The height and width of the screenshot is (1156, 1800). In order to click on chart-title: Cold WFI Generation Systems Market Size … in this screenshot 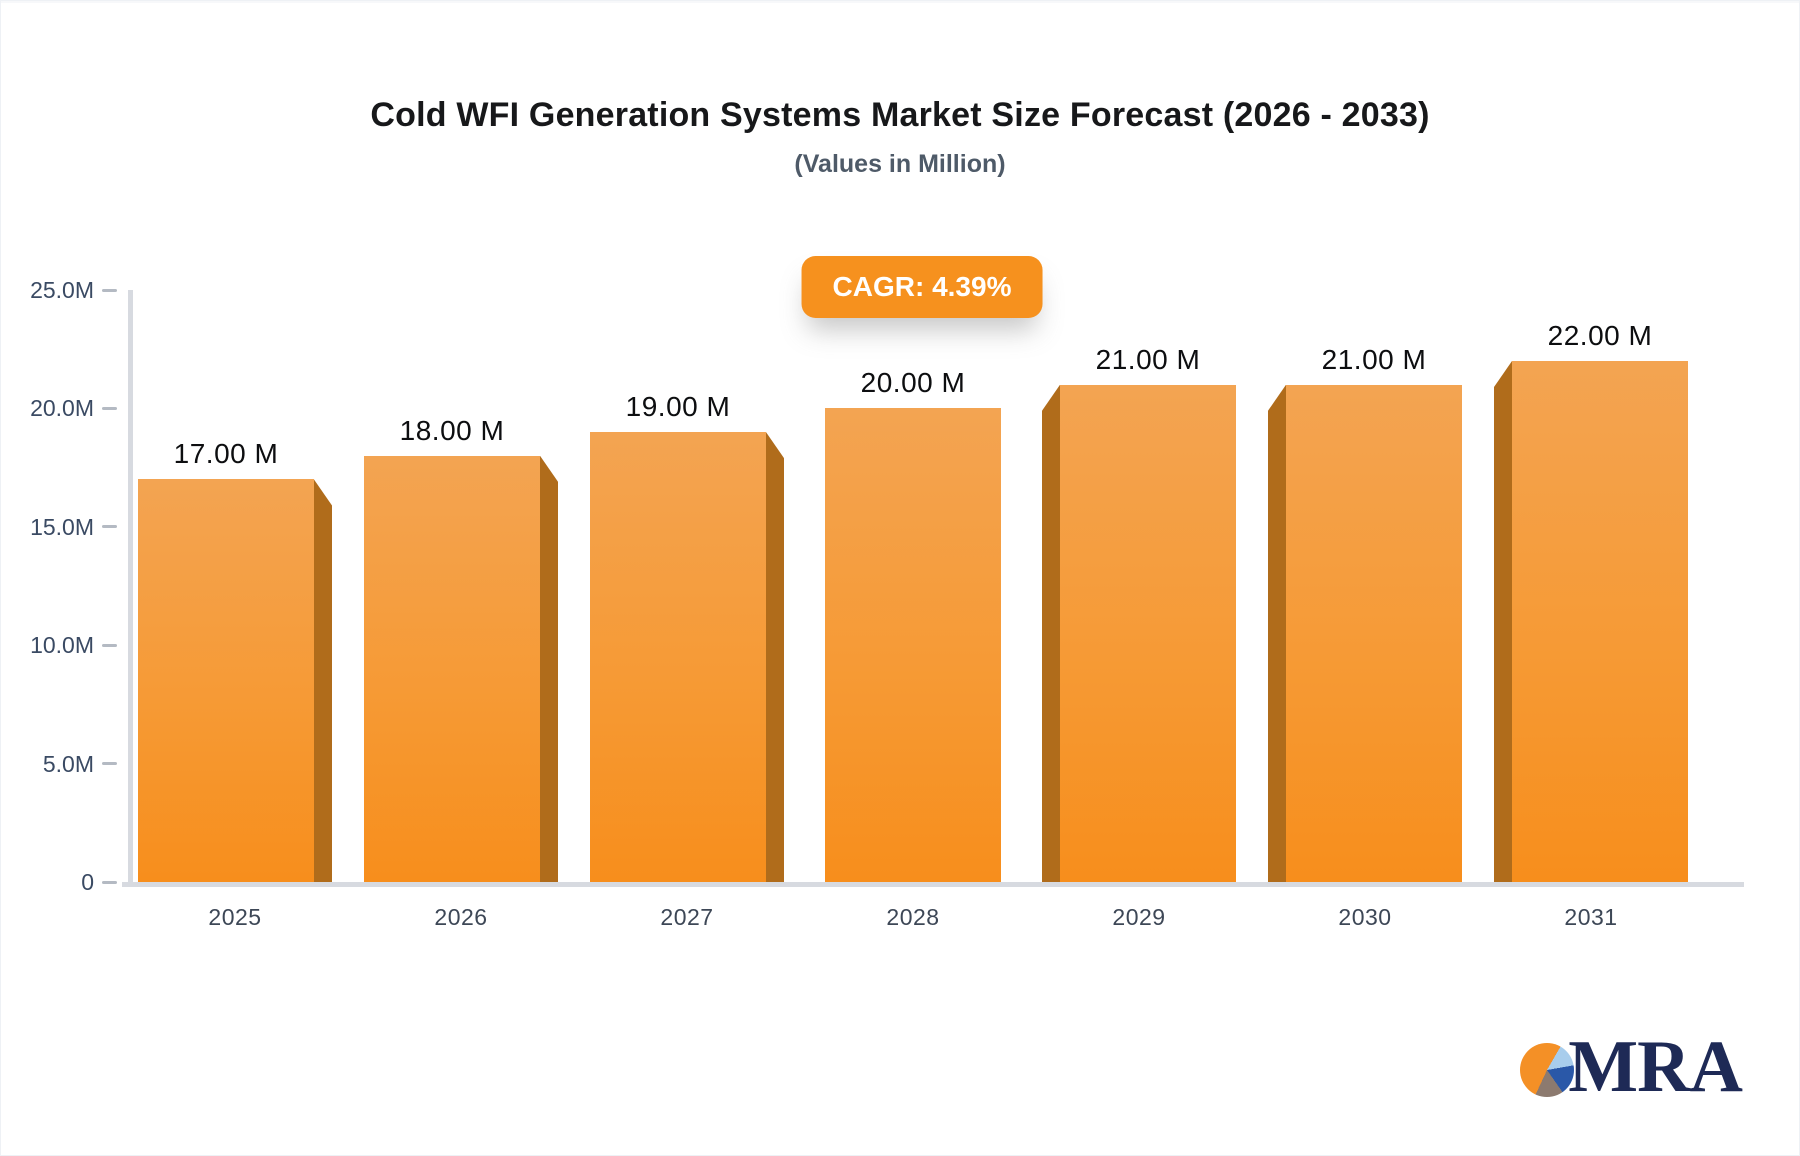, I will do `click(900, 115)`.